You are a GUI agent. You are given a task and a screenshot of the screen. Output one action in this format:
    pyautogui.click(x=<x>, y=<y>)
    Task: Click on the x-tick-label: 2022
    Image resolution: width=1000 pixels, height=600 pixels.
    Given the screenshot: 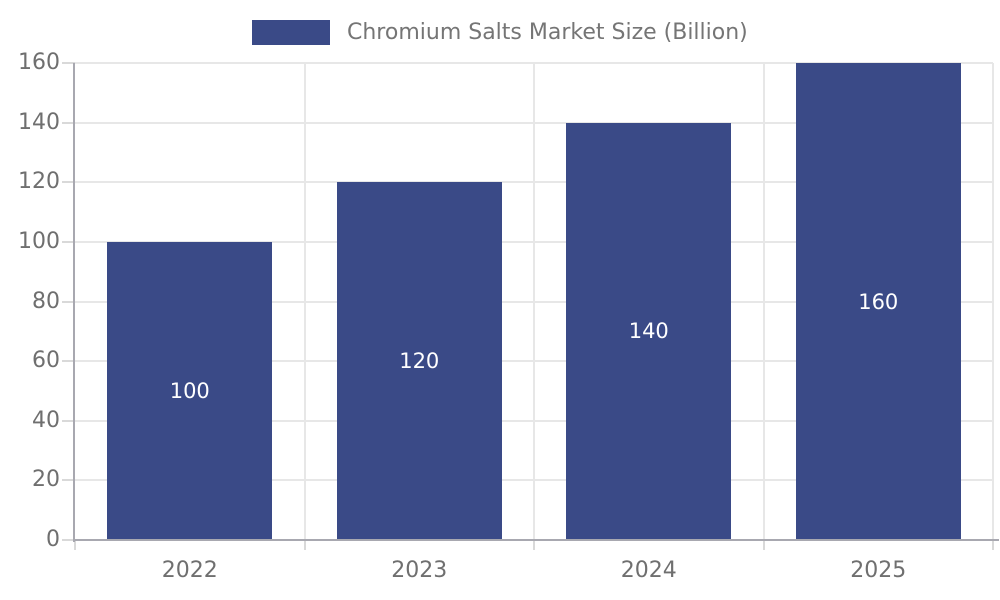 What is the action you would take?
    pyautogui.click(x=189, y=570)
    